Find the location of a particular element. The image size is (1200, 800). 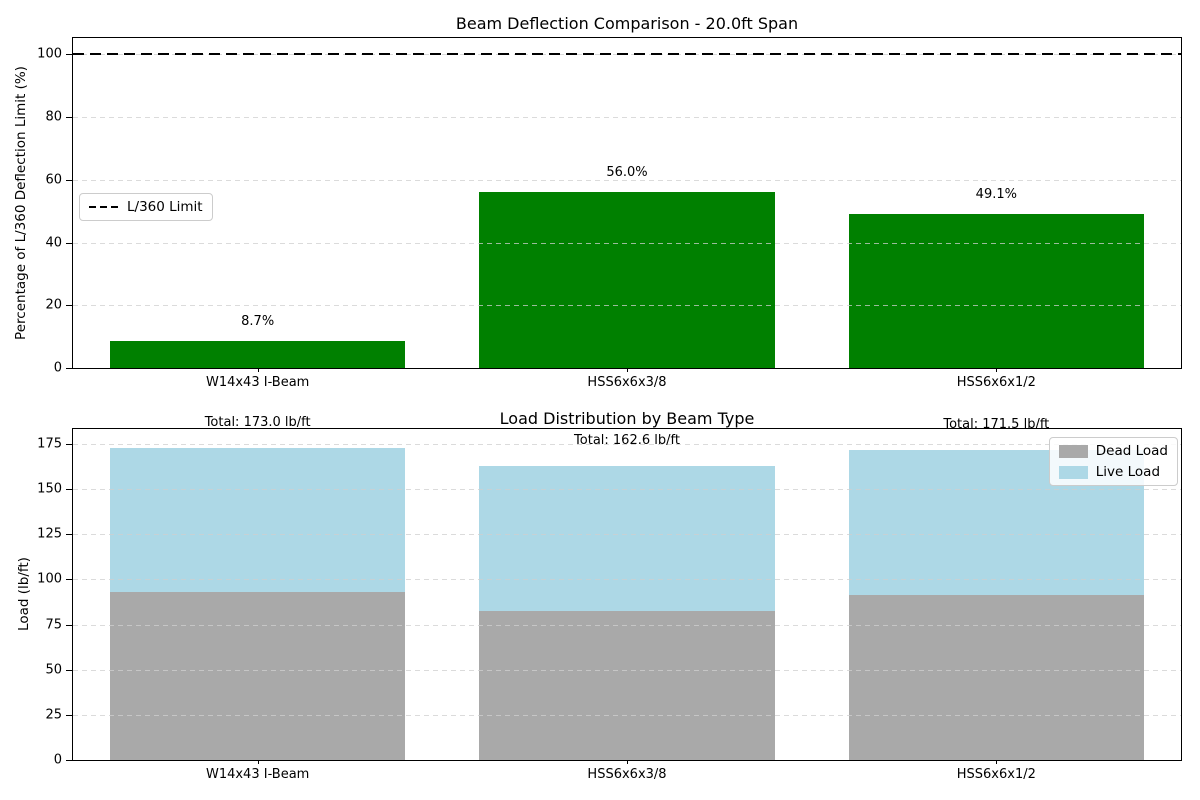

y-tick-label: 125 is located at coordinates (49, 534).